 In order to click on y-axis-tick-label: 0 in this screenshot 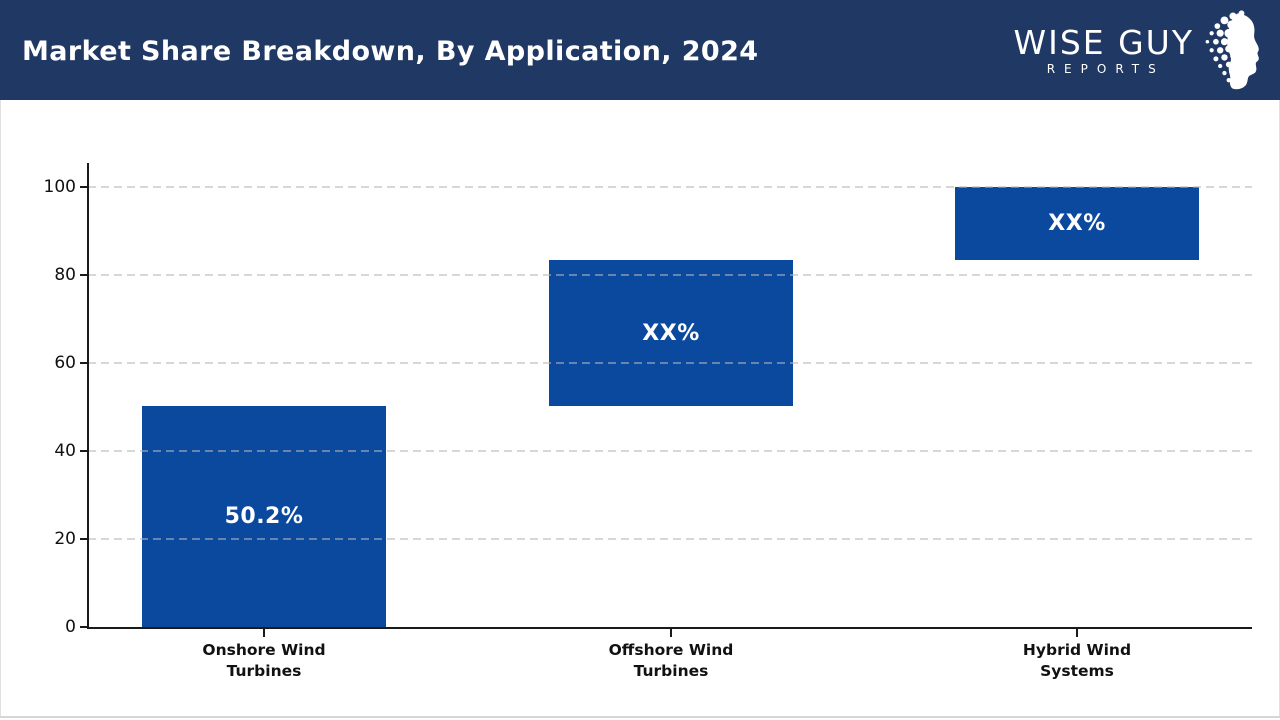, I will do `click(70, 627)`.